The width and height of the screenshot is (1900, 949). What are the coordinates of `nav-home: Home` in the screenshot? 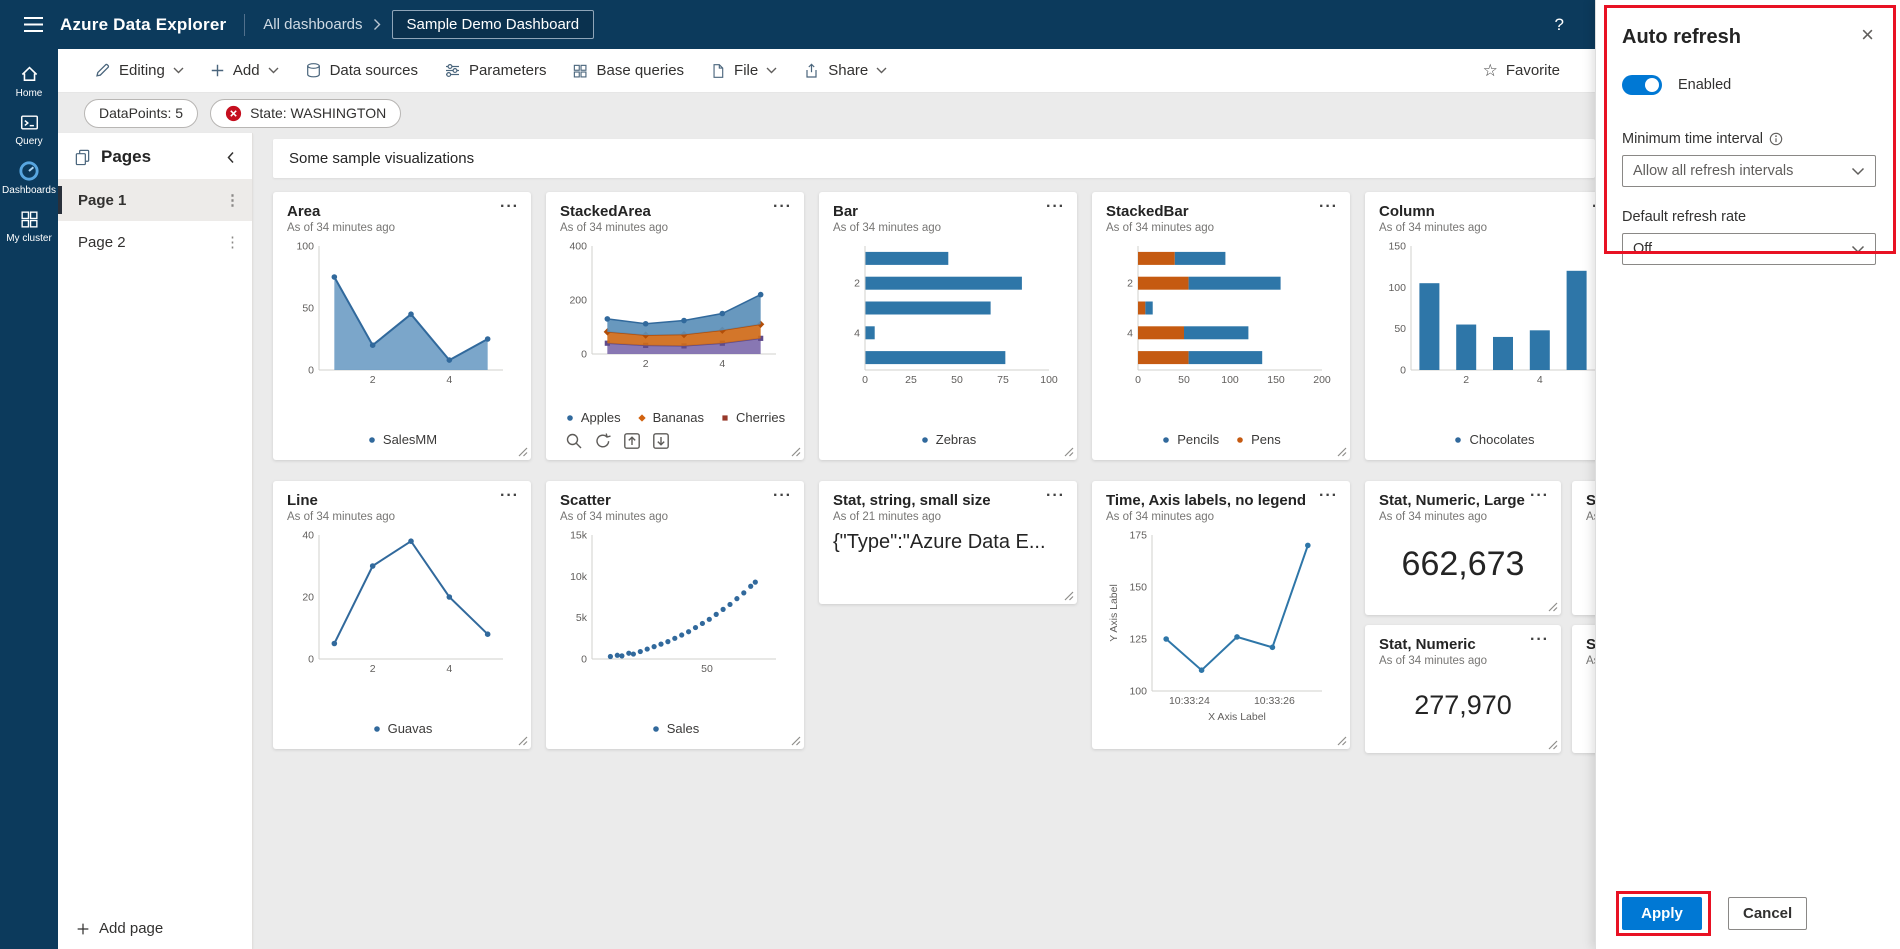 It's located at (29, 81).